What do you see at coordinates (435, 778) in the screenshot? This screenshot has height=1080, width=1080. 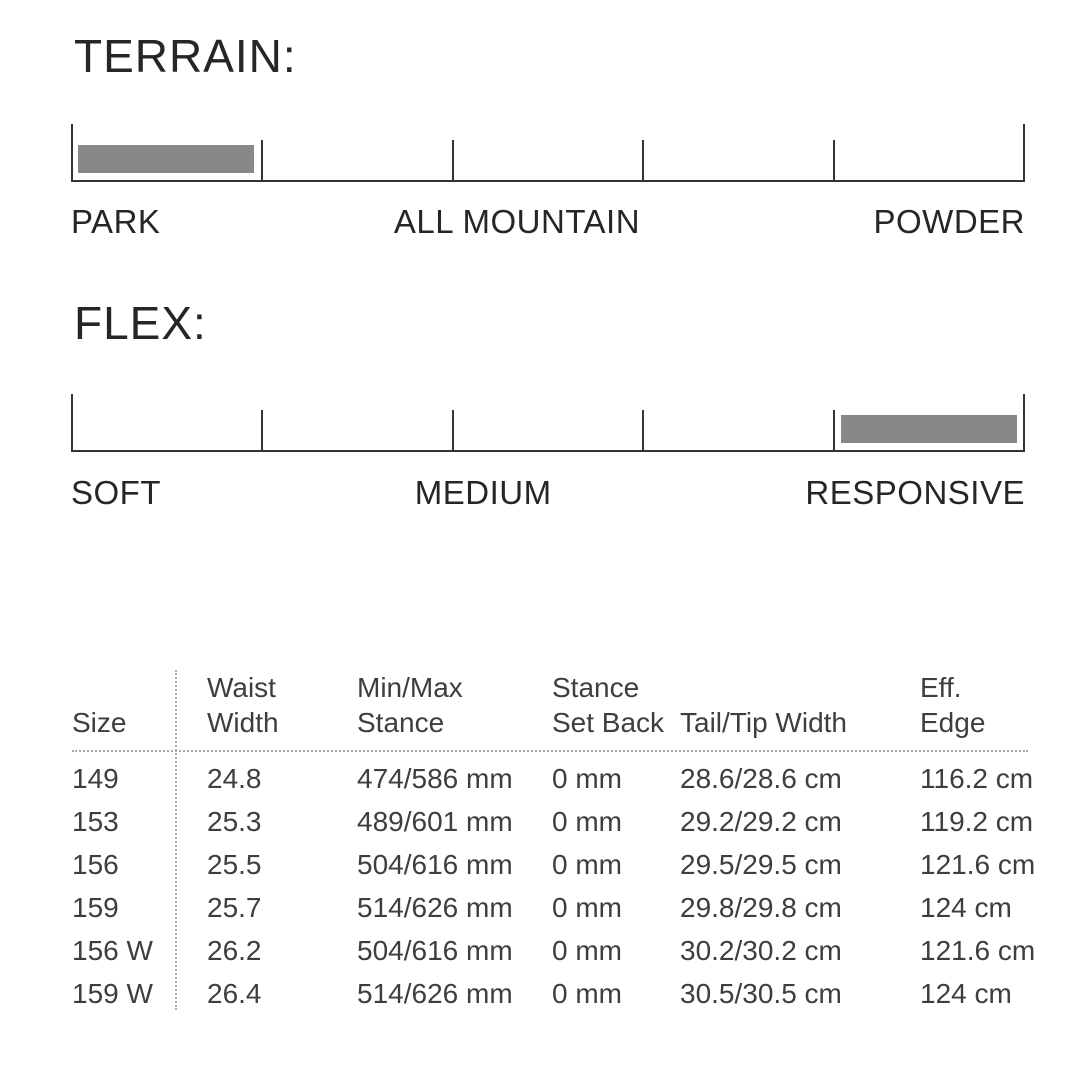 I see `cell-min-max-stance: 474/586 mm` at bounding box center [435, 778].